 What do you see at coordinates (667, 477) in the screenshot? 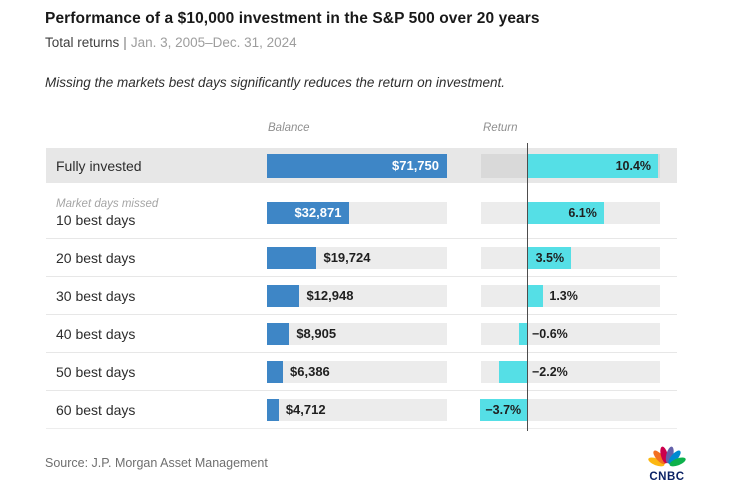
I see `cnbc-wordmark: CNBC` at bounding box center [667, 477].